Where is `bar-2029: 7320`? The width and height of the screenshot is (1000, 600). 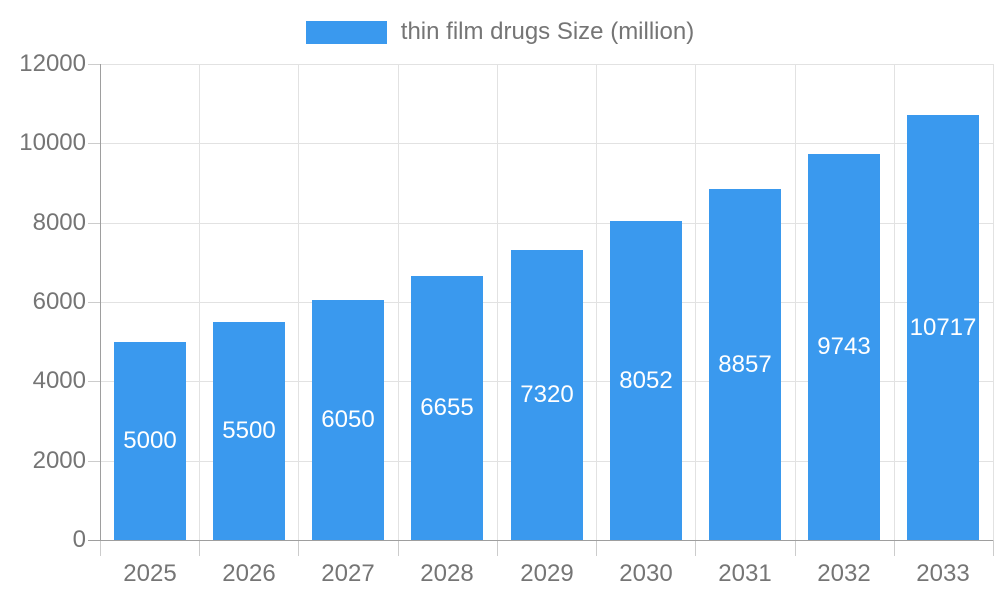 bar-2029: 7320 is located at coordinates (547, 395).